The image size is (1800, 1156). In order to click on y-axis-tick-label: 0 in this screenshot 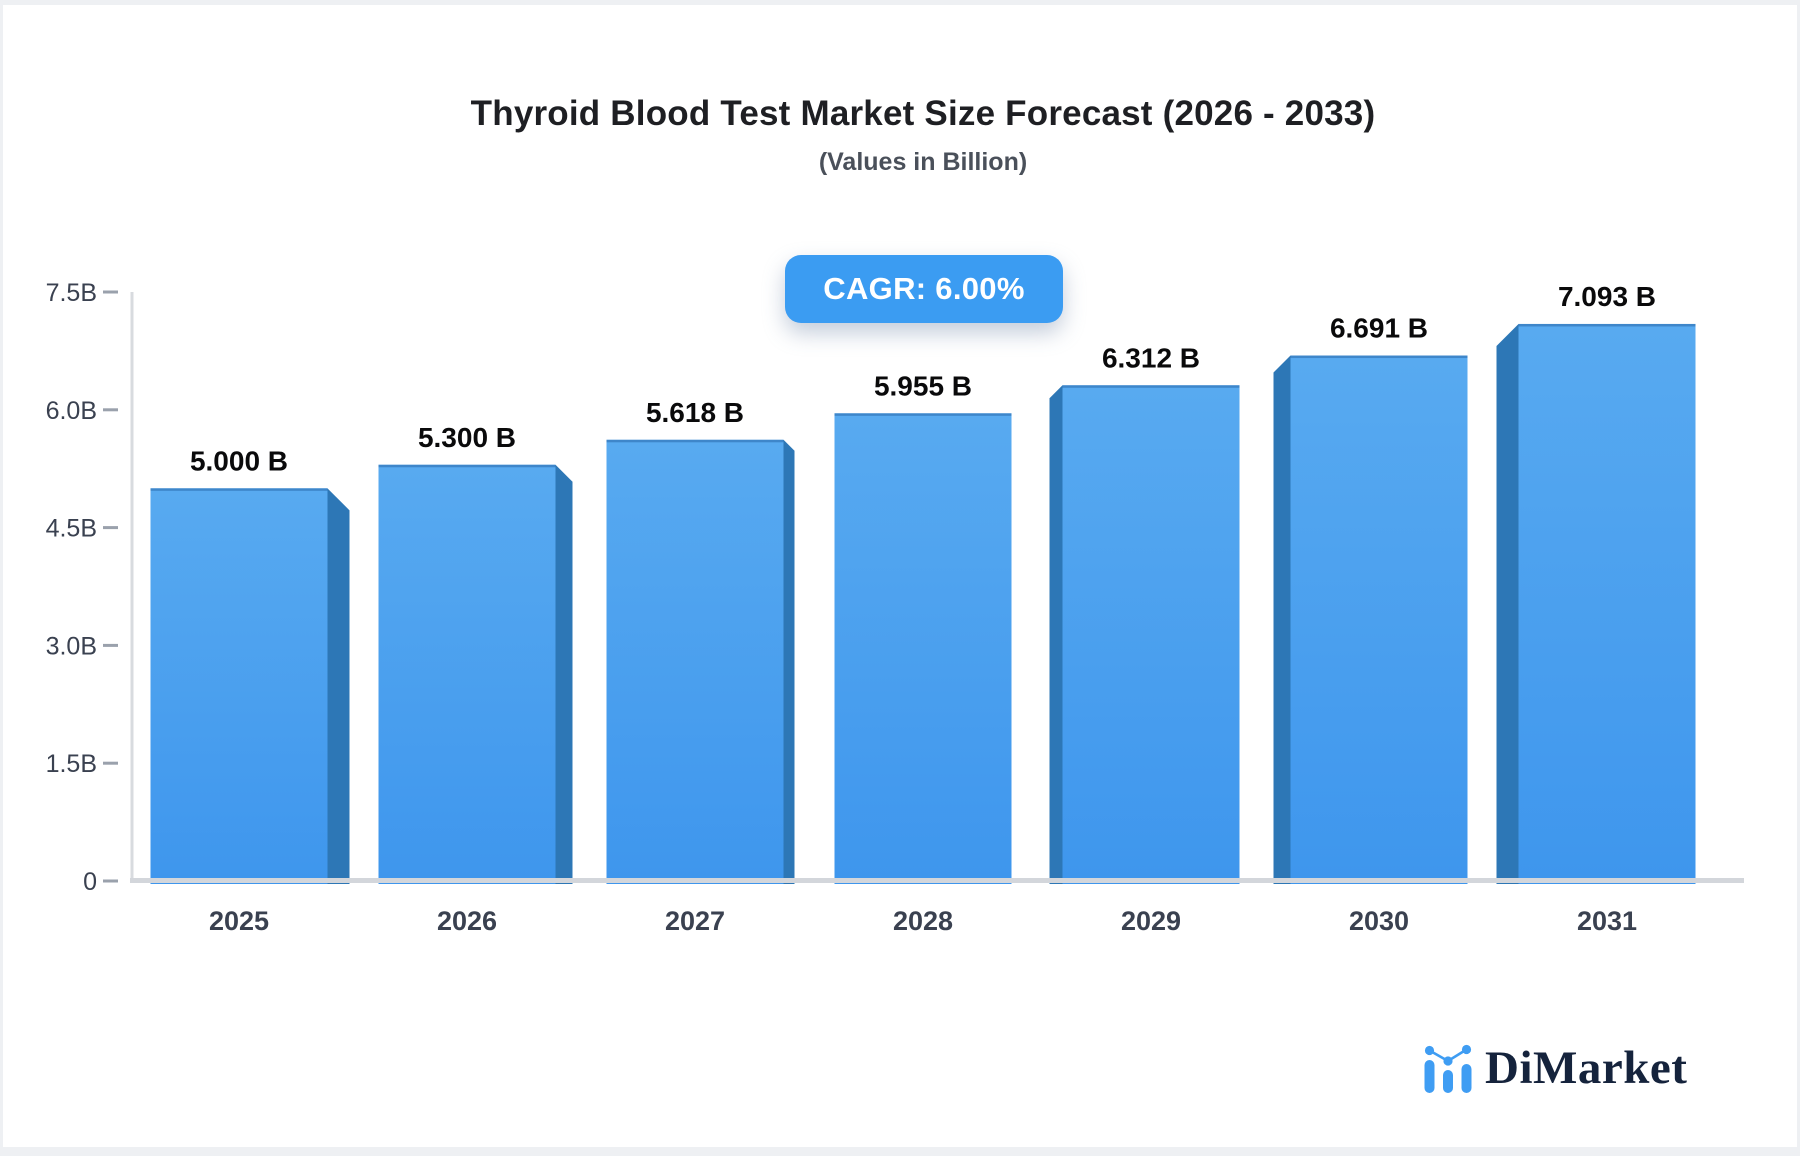, I will do `click(90, 882)`.